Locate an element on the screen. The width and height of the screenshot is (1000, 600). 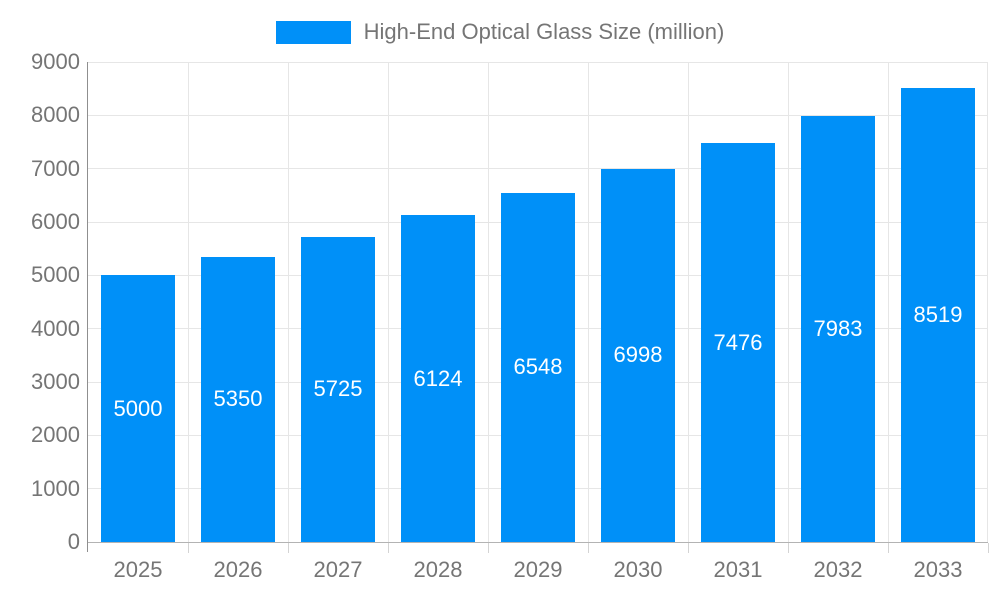
bar-2032: 7983 is located at coordinates (838, 329).